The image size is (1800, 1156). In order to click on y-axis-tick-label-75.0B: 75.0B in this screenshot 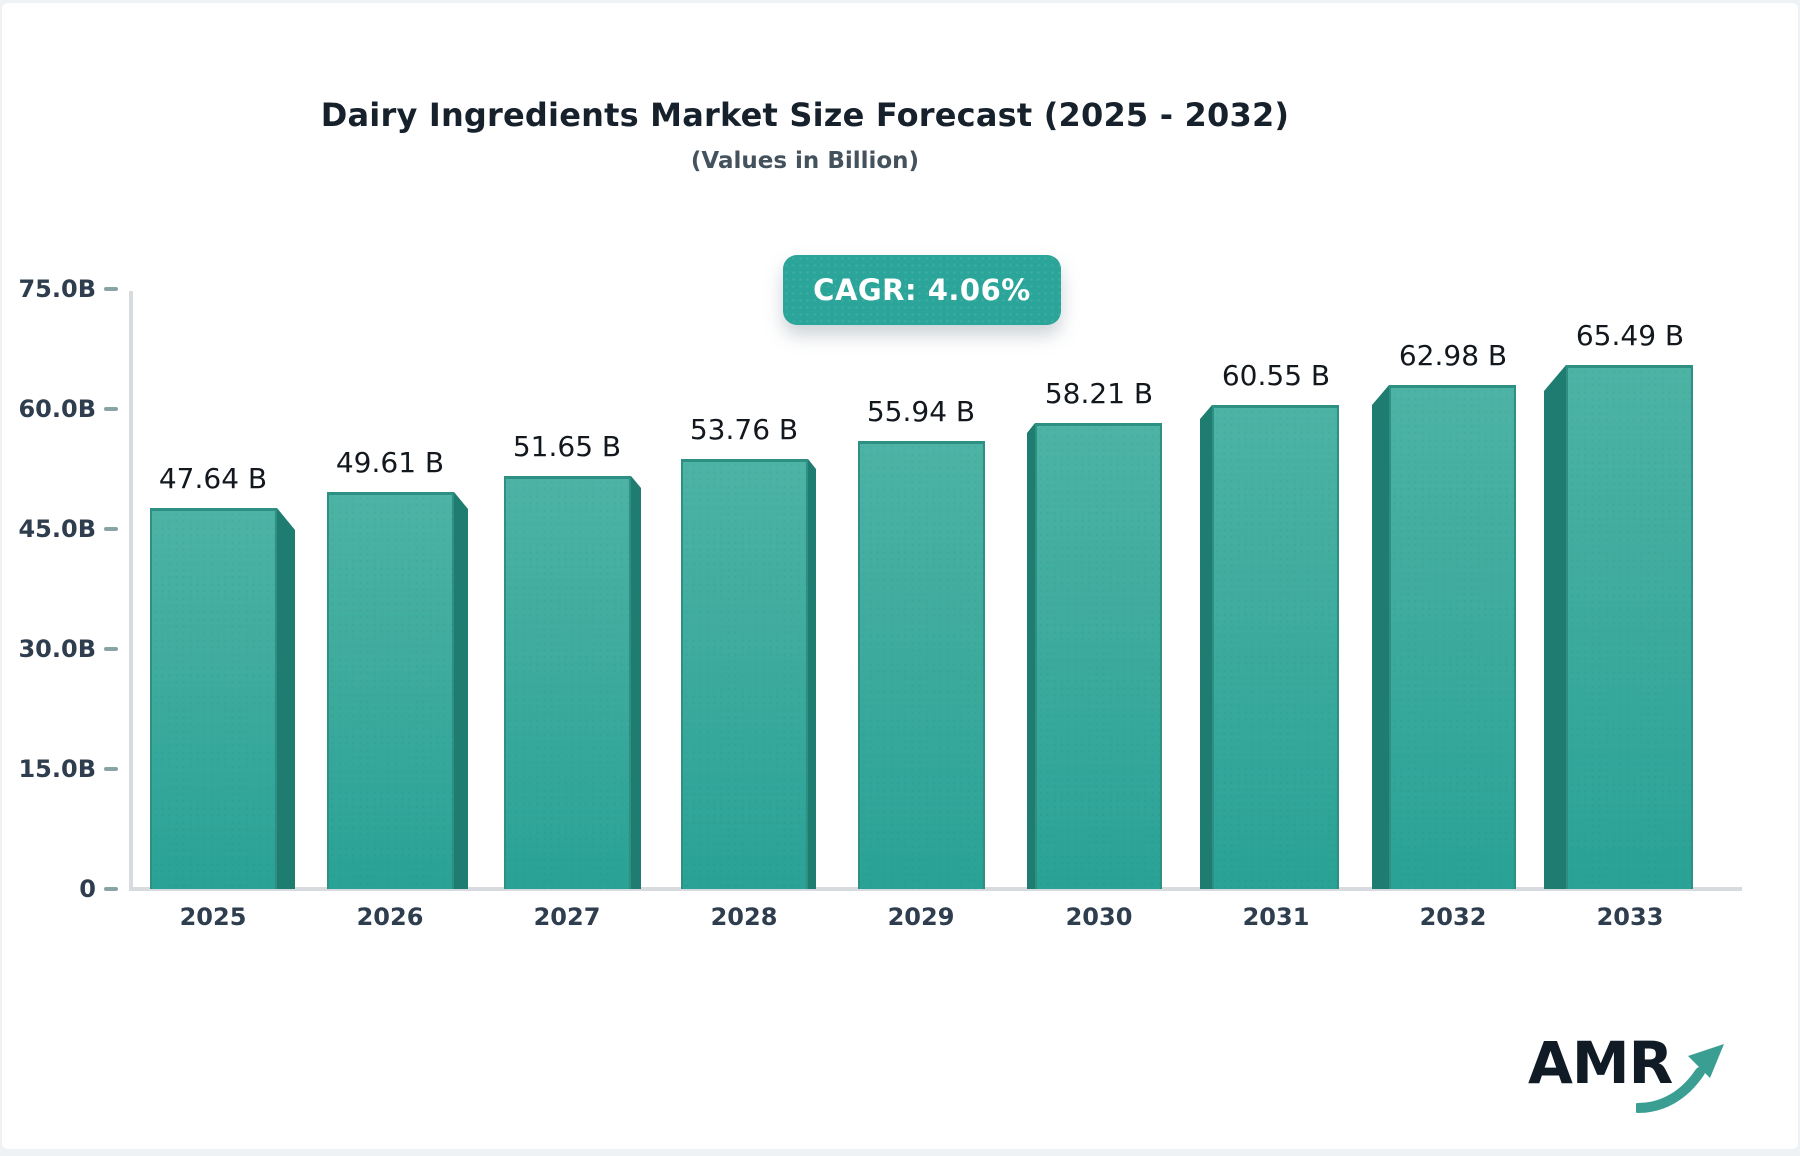, I will do `click(57, 289)`.